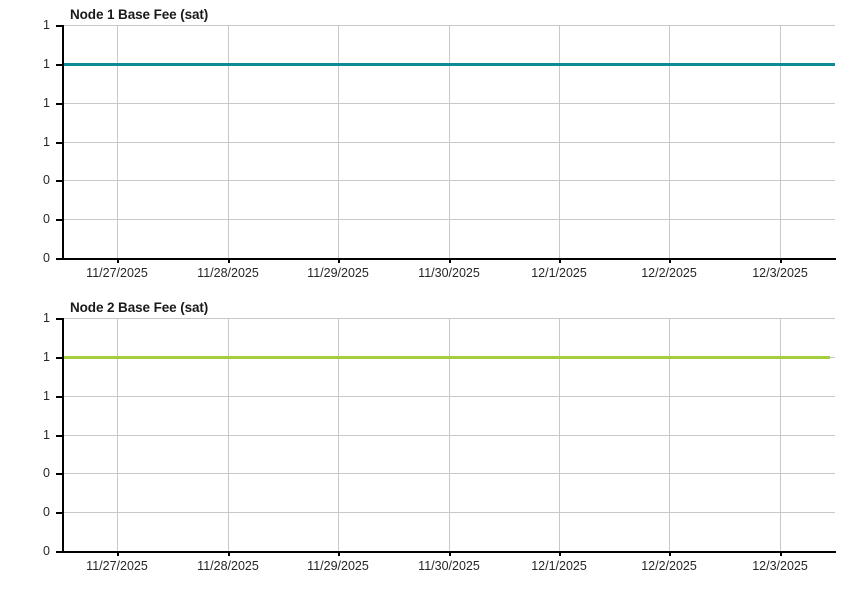 This screenshot has width=860, height=600. What do you see at coordinates (139, 307) in the screenshot?
I see `chart-title-node-2: Node 2 Base Fee (sat)` at bounding box center [139, 307].